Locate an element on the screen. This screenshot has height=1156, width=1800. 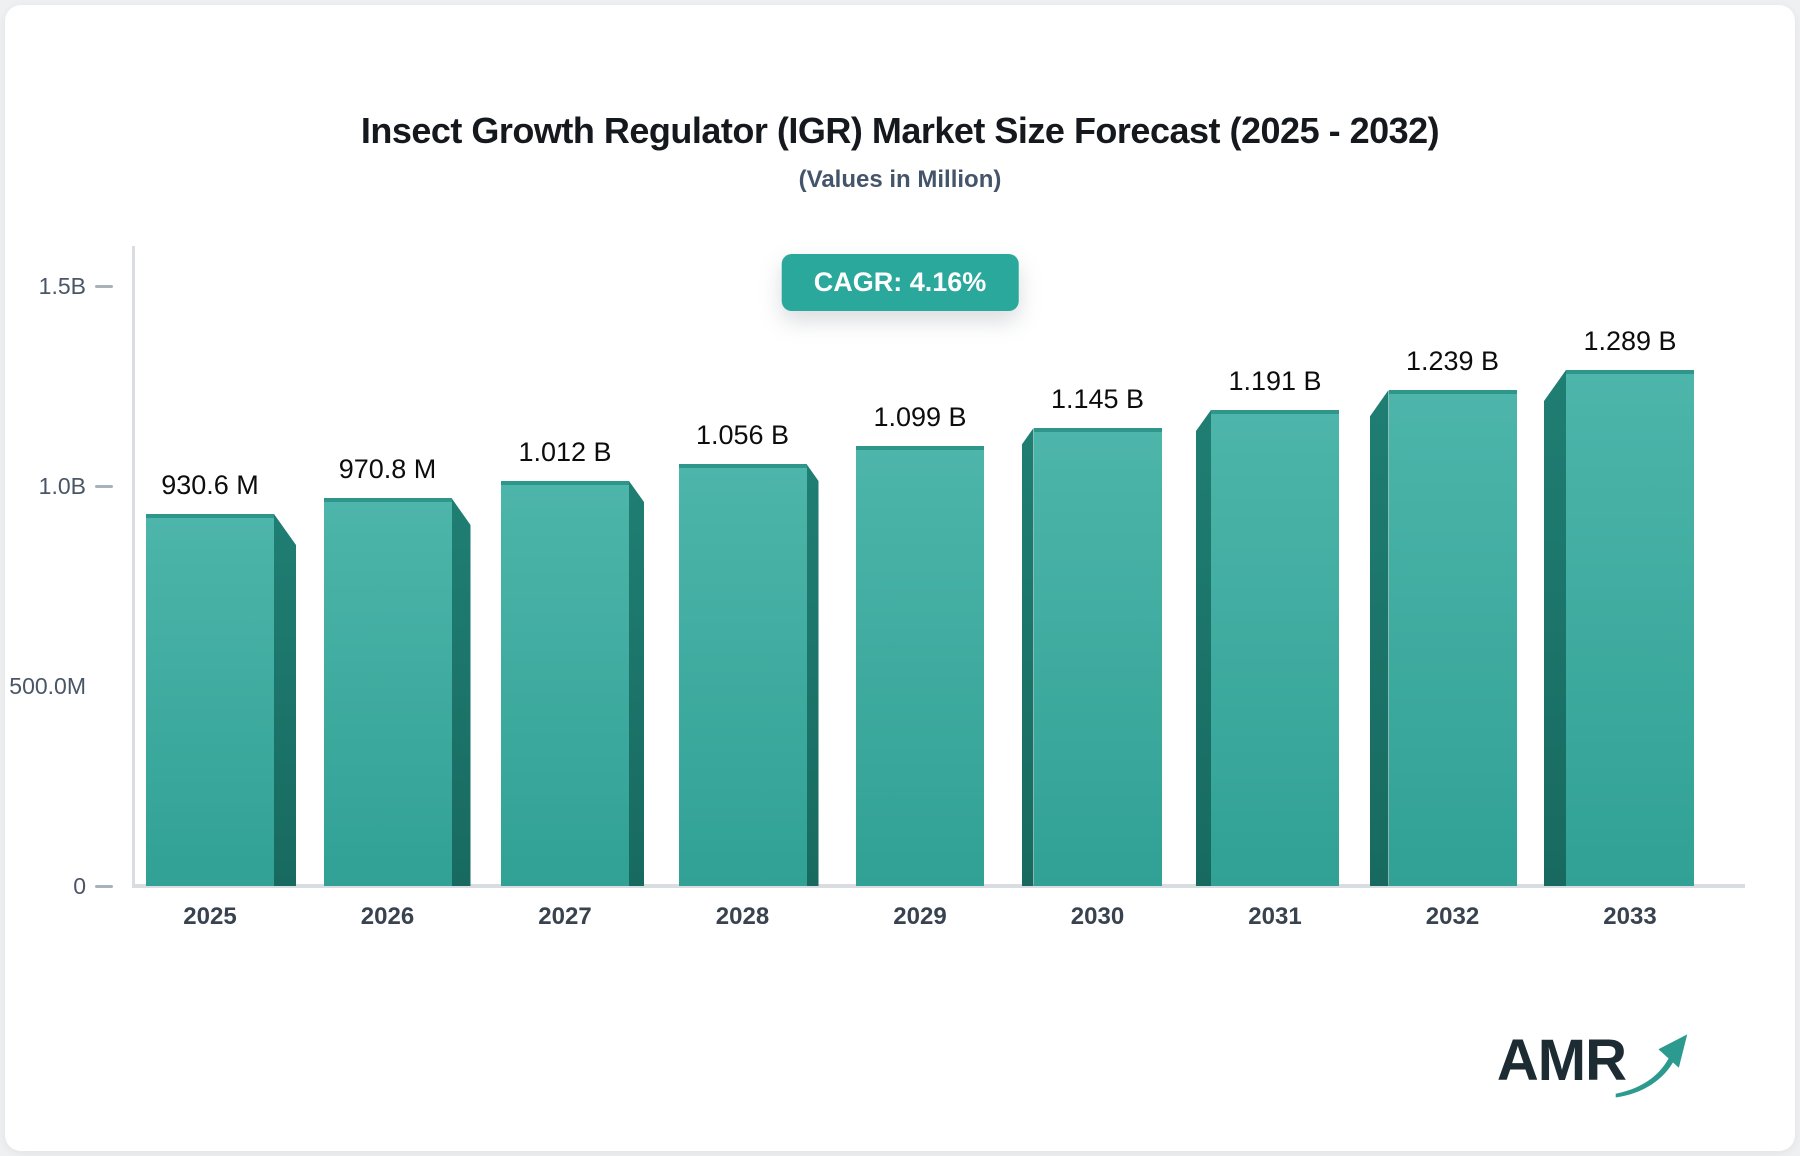
y-axis-line is located at coordinates (133, 567).